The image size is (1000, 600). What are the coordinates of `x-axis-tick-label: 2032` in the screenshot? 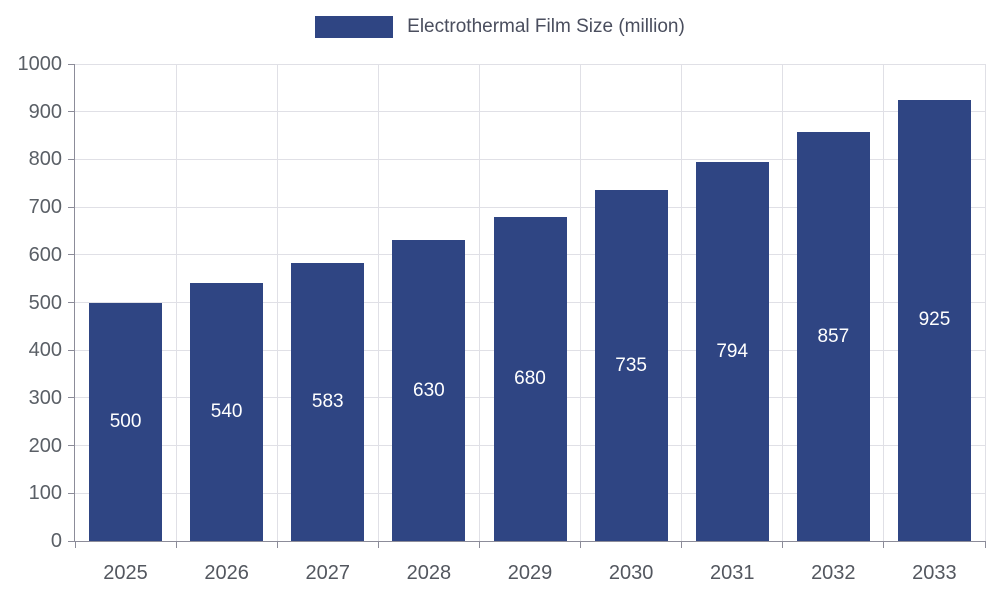 It's located at (833, 573).